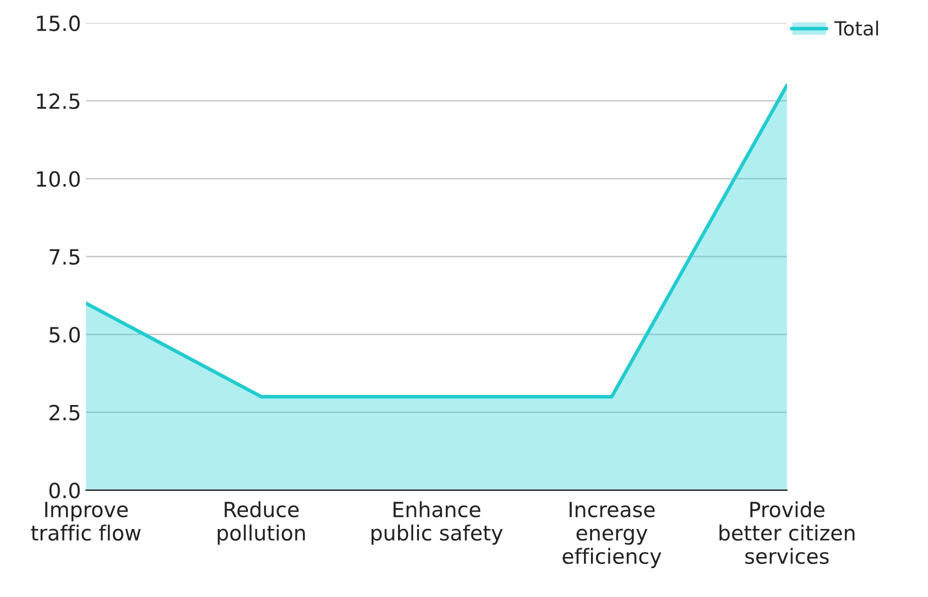 This screenshot has height=597, width=928. What do you see at coordinates (612, 535) in the screenshot?
I see `x-tick-label: Increase energy efficiency` at bounding box center [612, 535].